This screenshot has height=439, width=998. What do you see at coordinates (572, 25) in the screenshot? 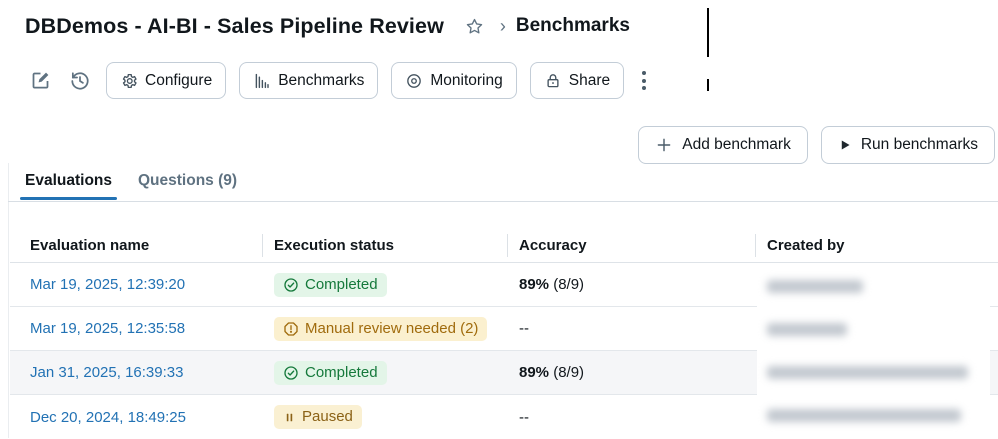
I see `breadcrumb-current: Benchmarks` at bounding box center [572, 25].